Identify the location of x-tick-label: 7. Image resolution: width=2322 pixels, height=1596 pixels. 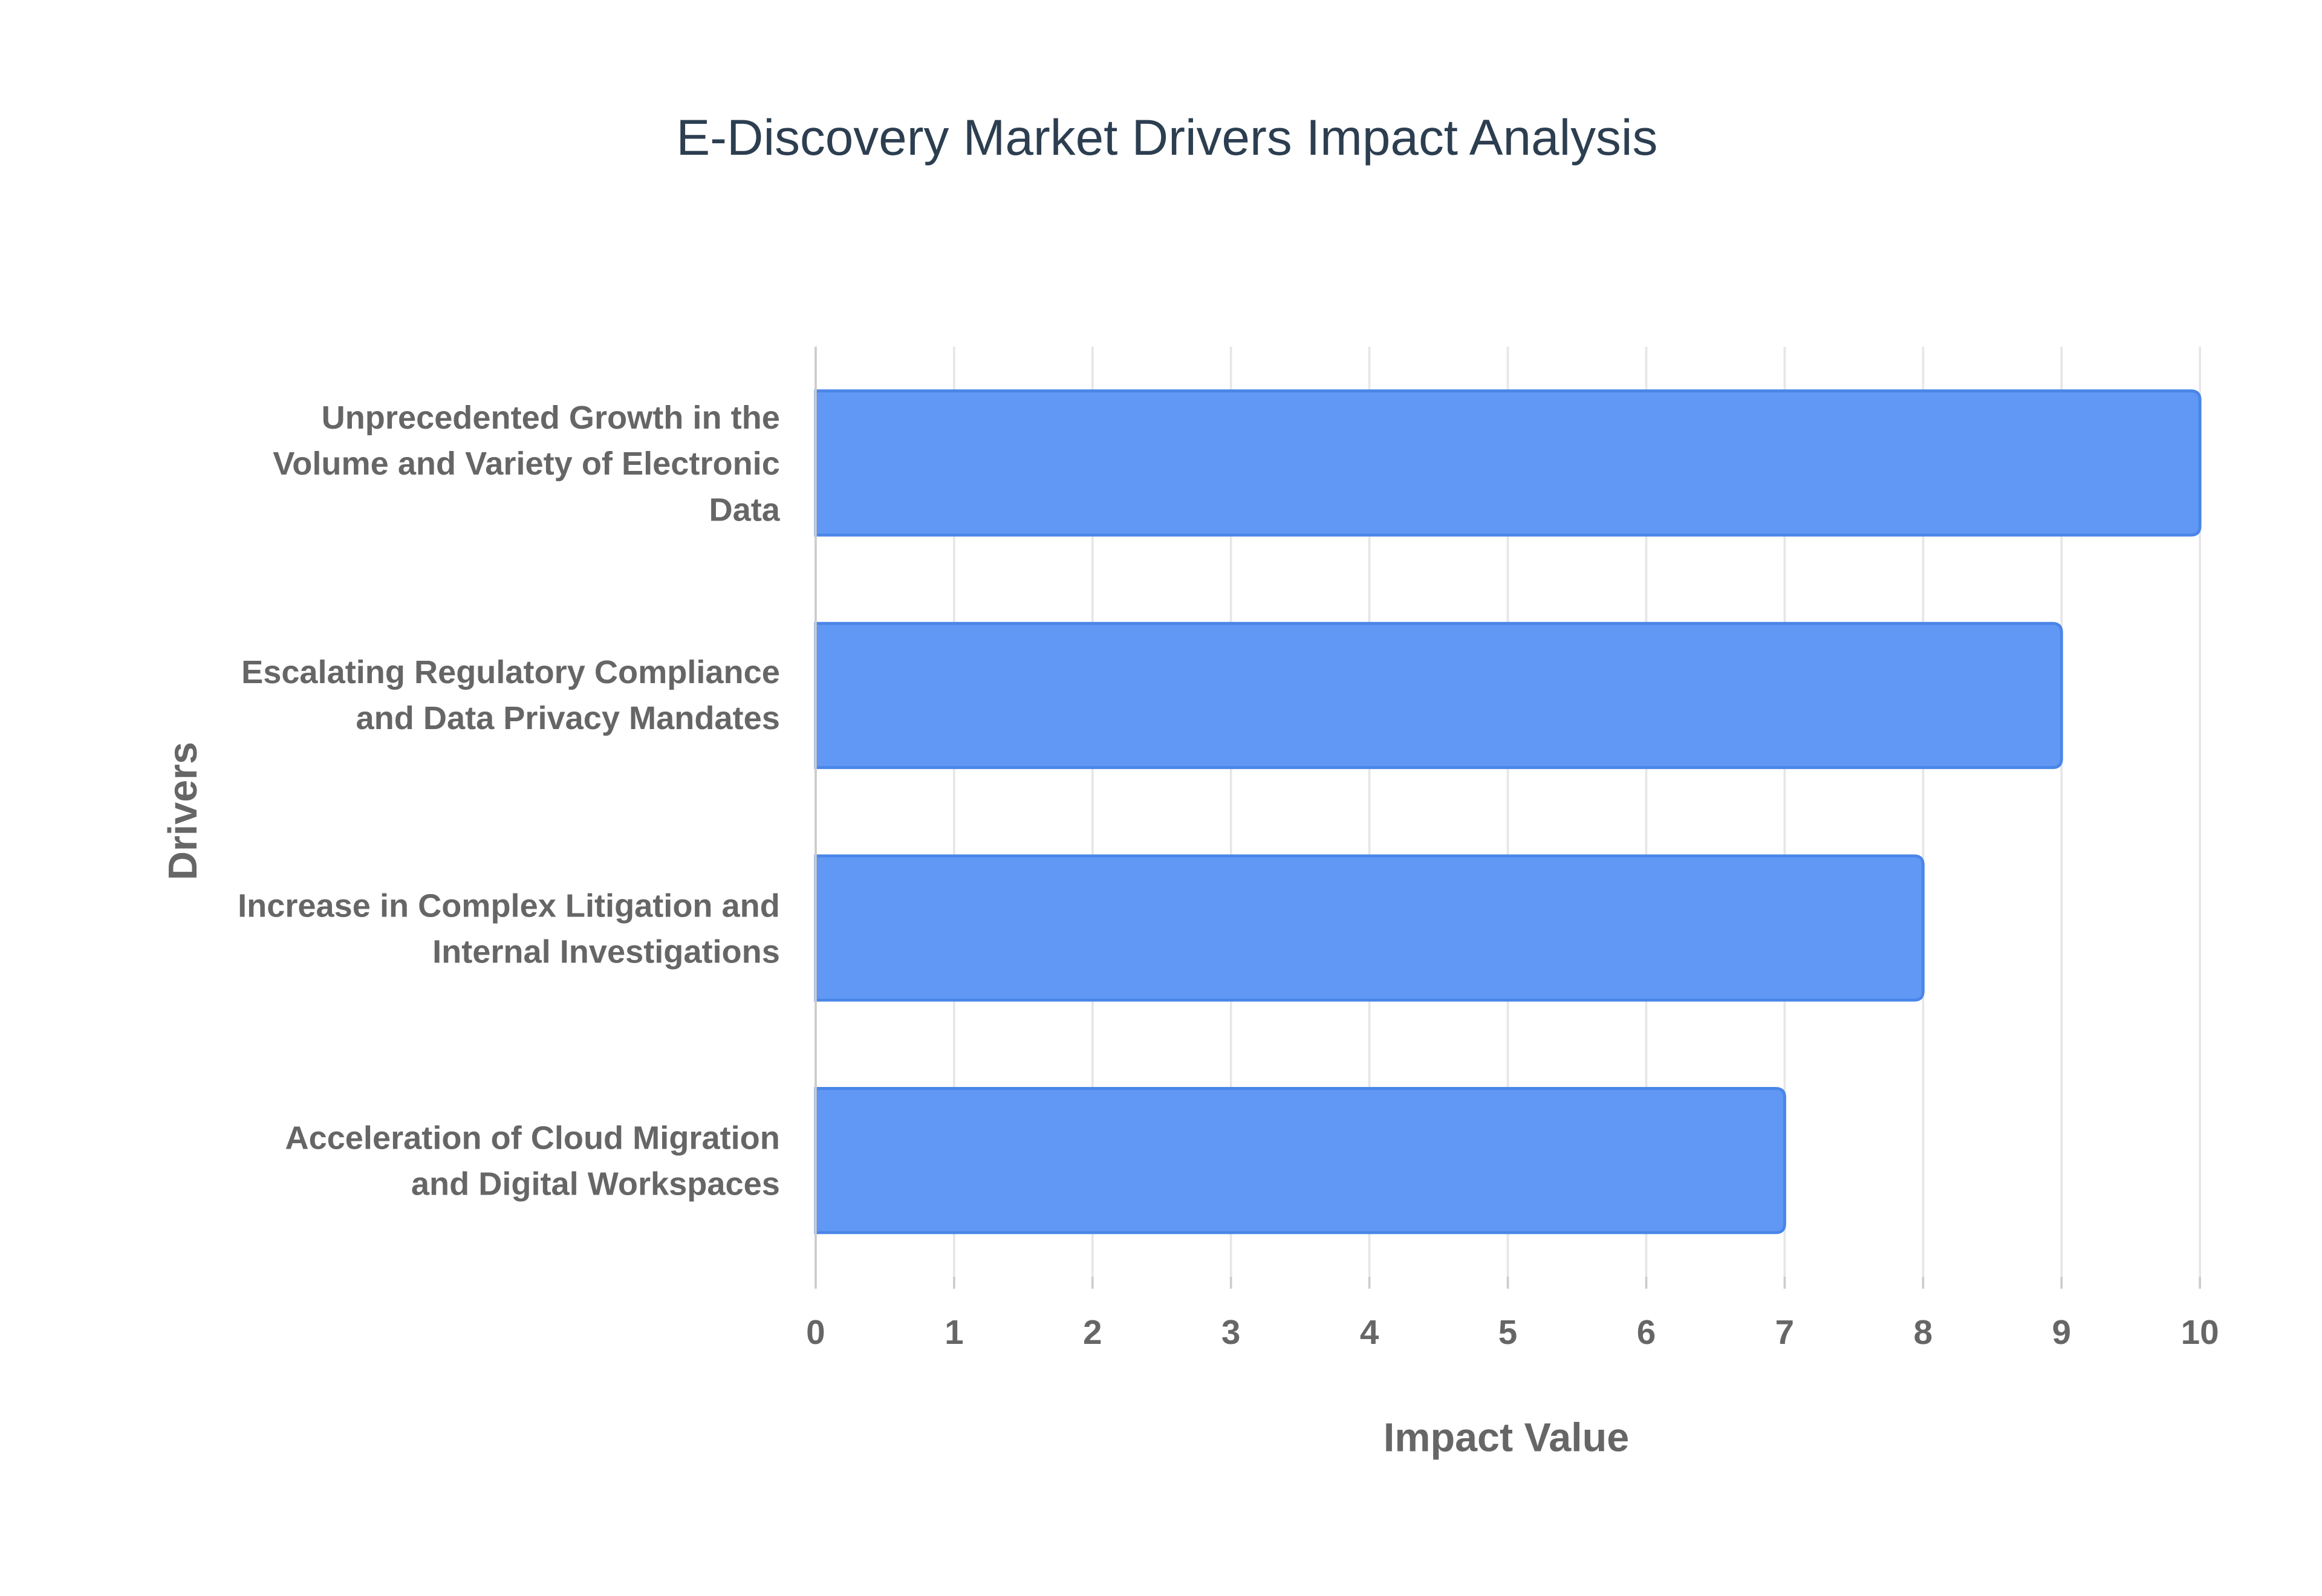
(1784, 1332).